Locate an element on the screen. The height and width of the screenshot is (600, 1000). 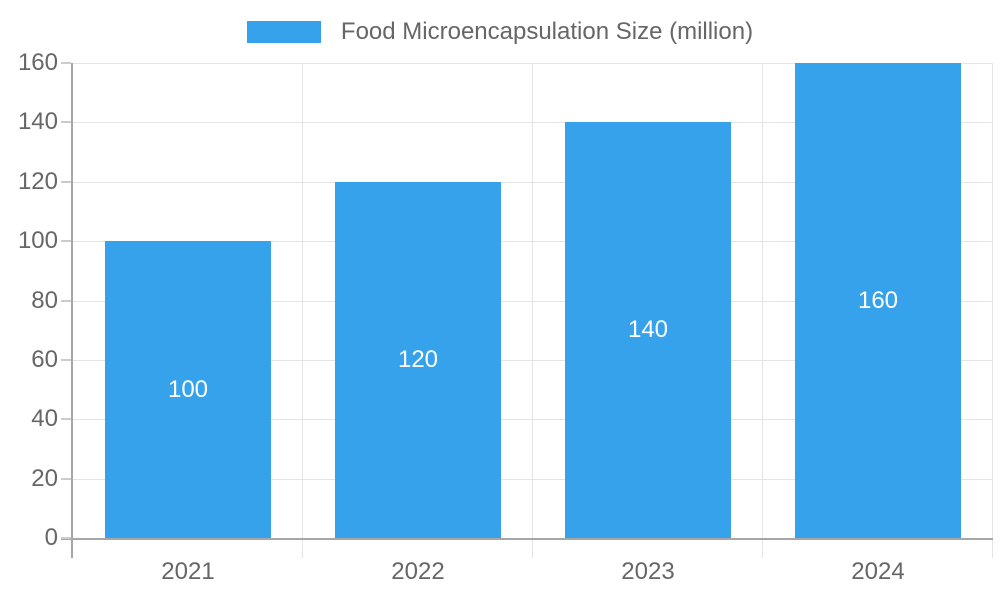
legend-swatch-icon is located at coordinates (283, 32).